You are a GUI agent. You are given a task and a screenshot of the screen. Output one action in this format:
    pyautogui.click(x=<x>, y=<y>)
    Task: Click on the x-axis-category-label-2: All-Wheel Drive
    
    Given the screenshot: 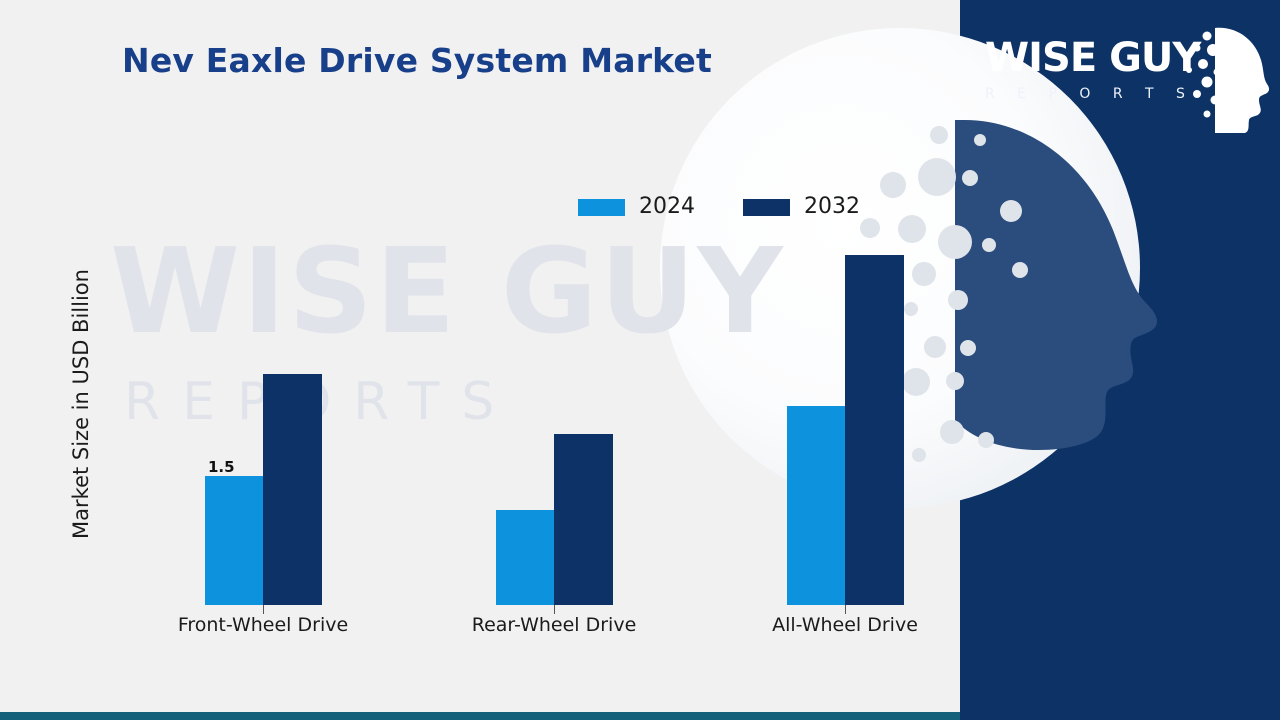 What is the action you would take?
    pyautogui.click(x=845, y=625)
    